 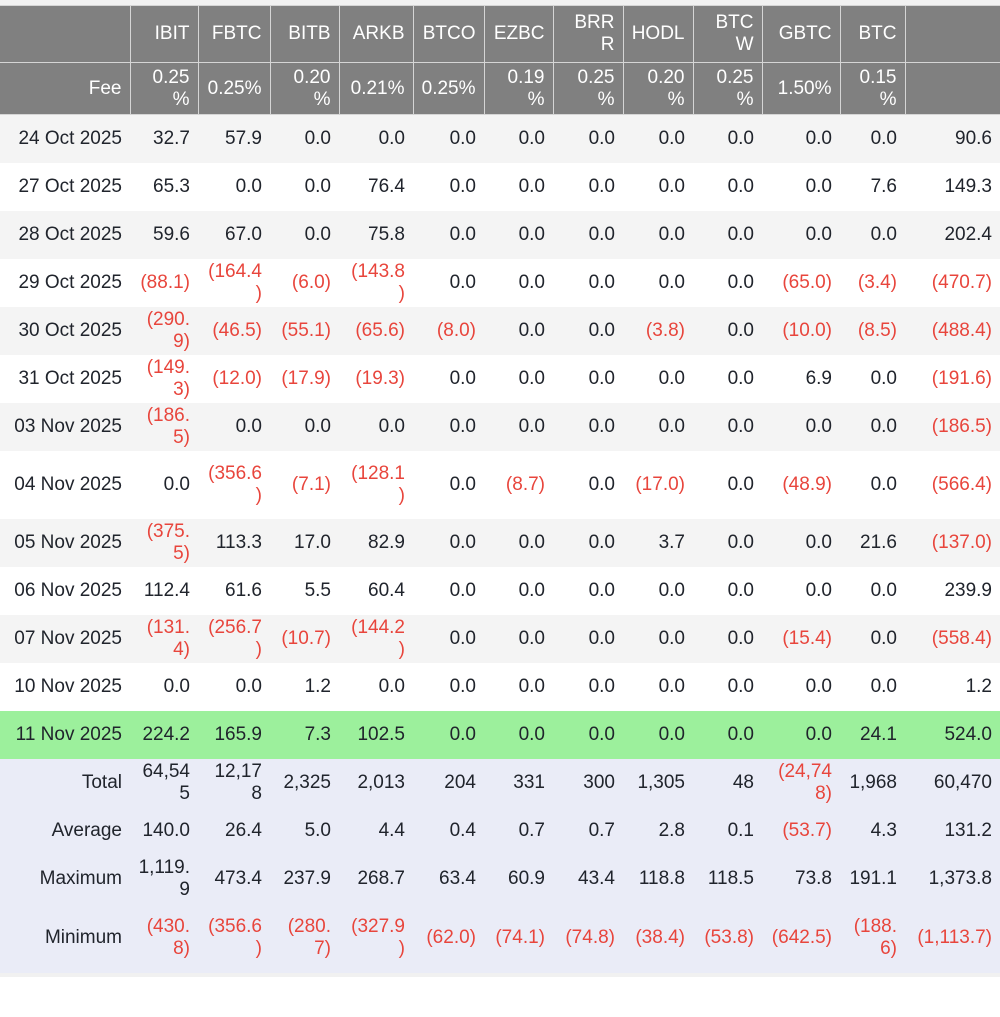 I want to click on cell-total: (488.4), so click(x=961, y=330).